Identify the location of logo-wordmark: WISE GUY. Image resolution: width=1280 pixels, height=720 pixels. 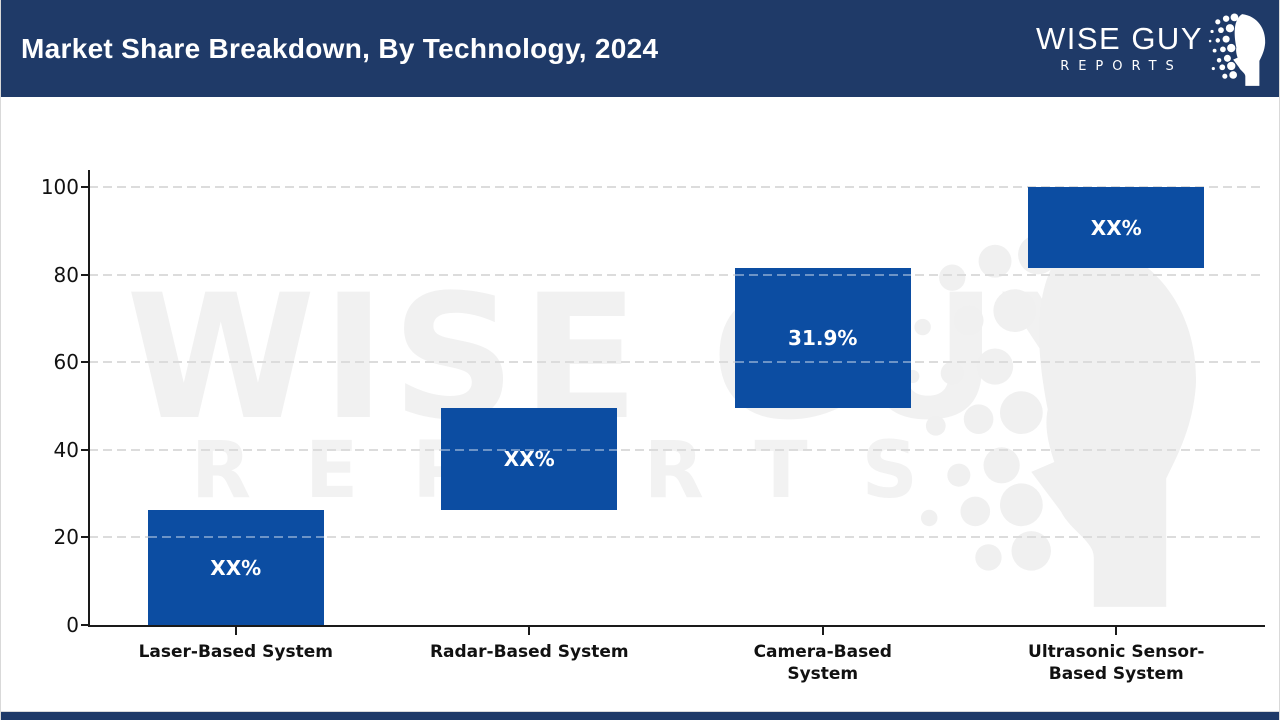
(1119, 38).